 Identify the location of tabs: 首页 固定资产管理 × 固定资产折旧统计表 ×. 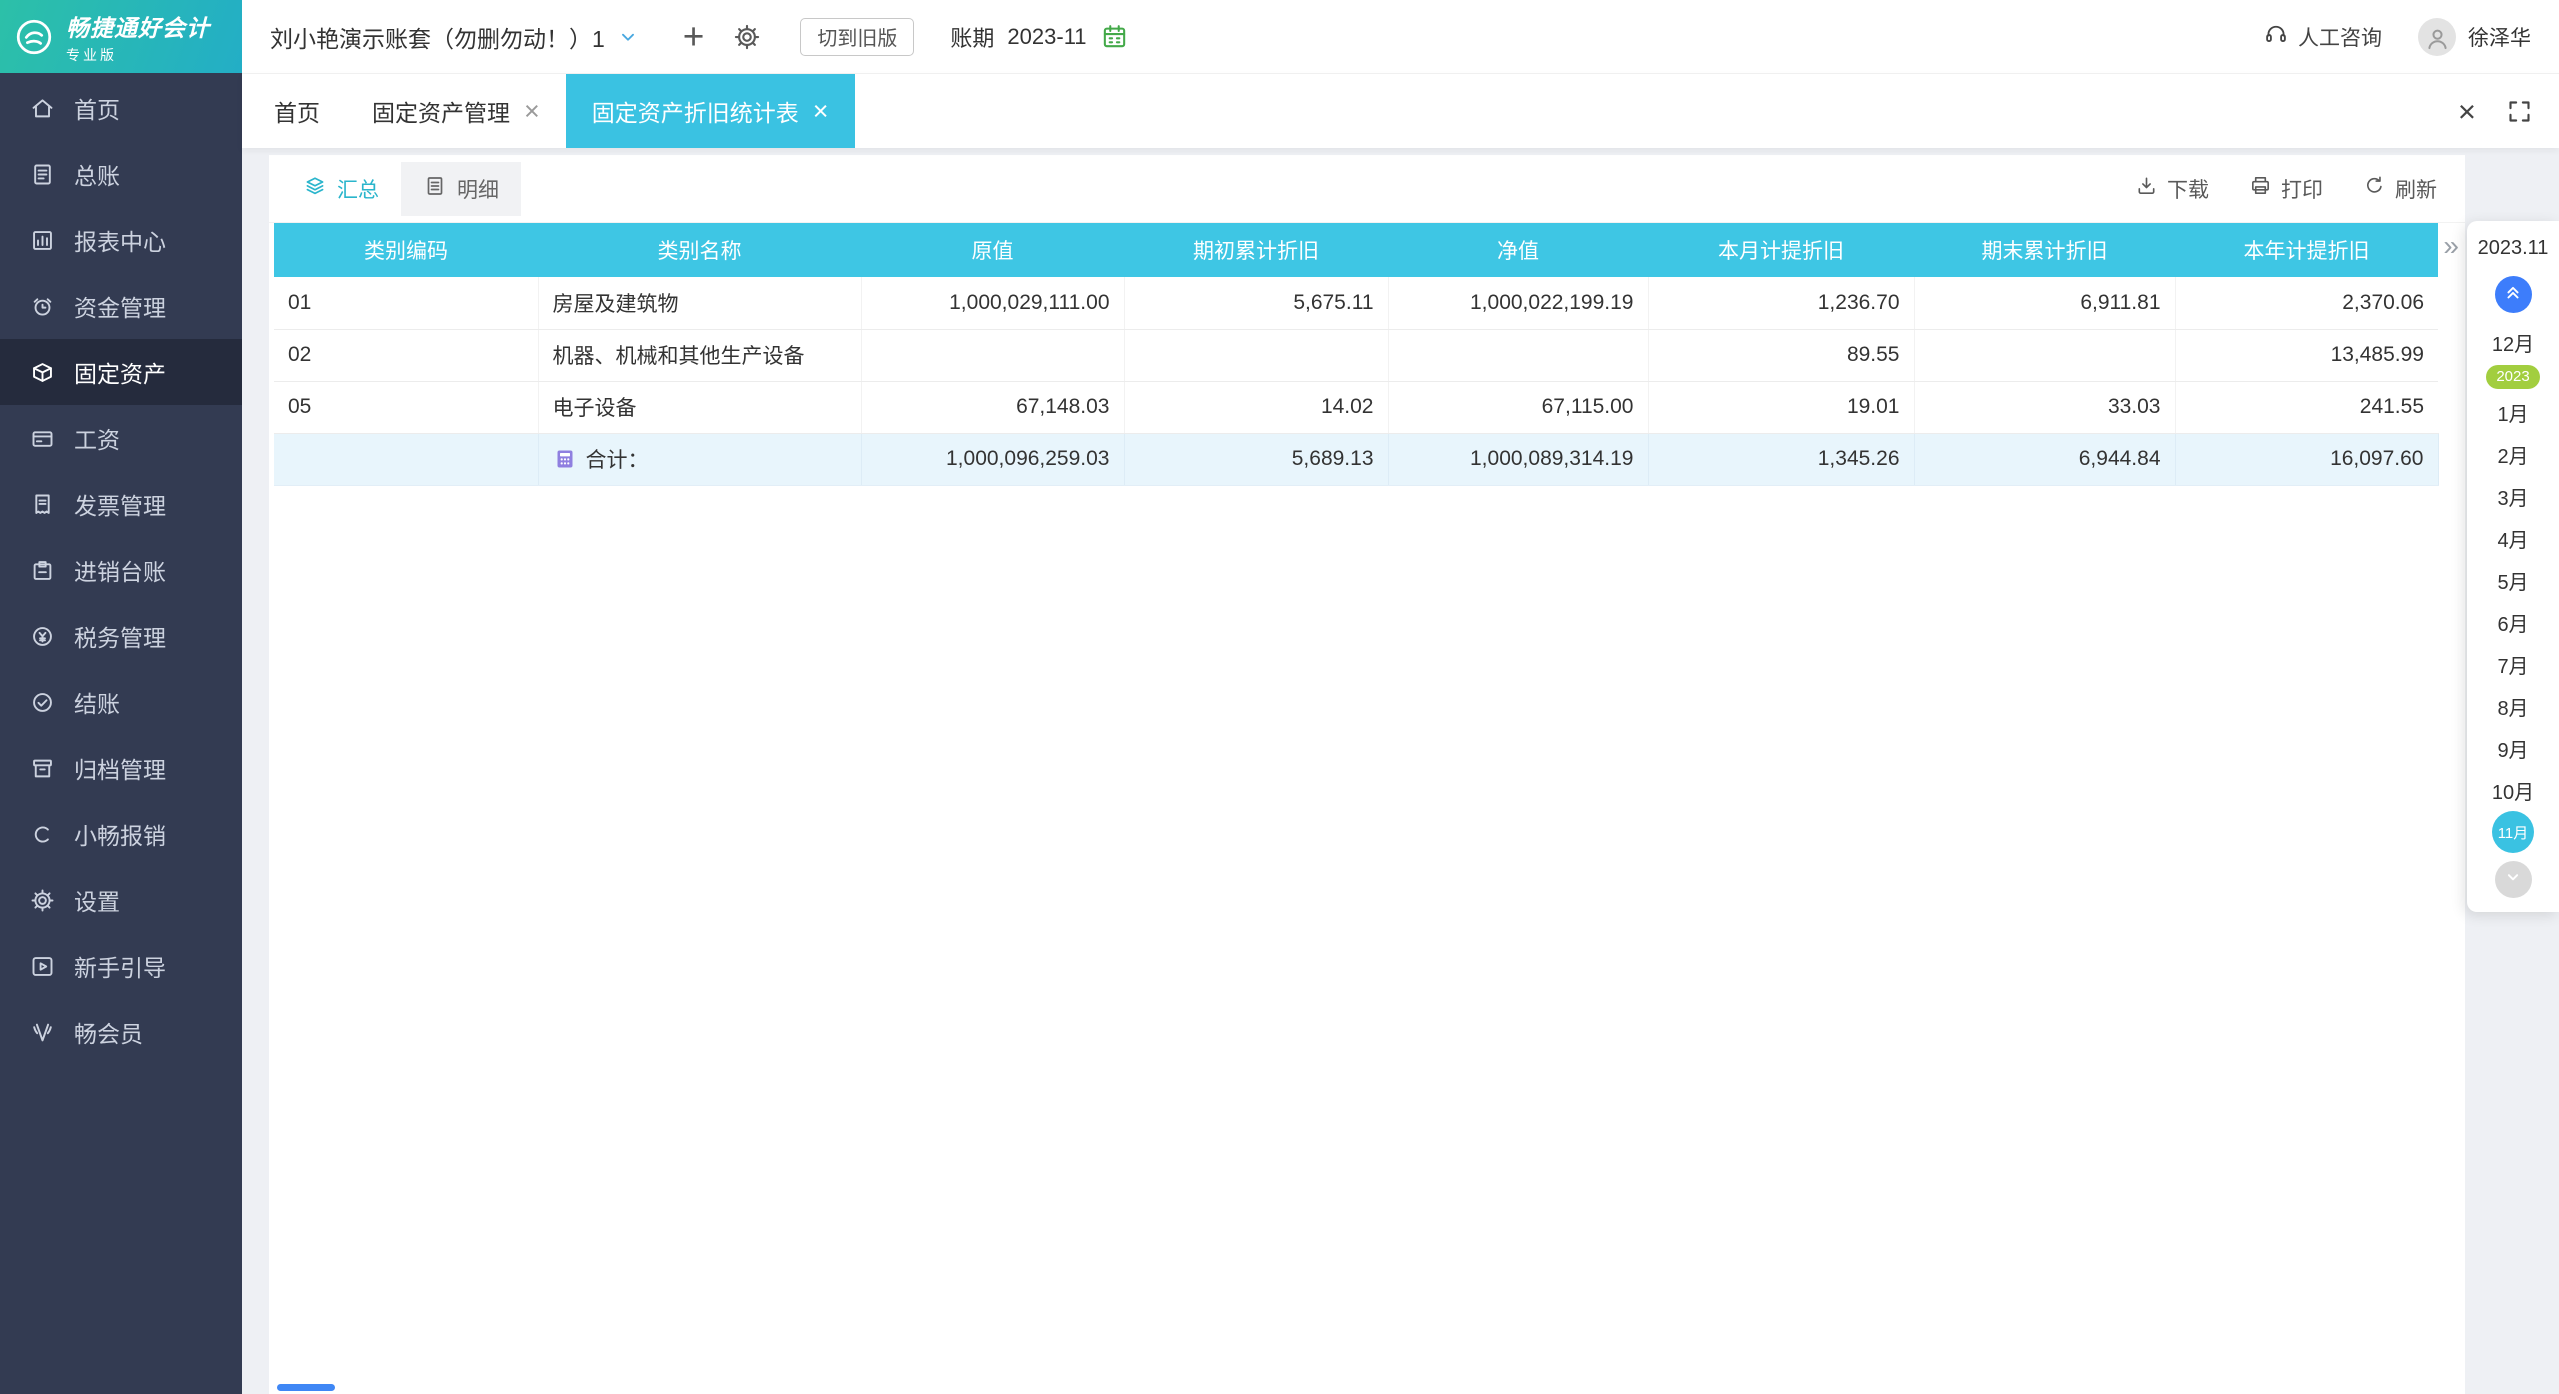
(548, 111).